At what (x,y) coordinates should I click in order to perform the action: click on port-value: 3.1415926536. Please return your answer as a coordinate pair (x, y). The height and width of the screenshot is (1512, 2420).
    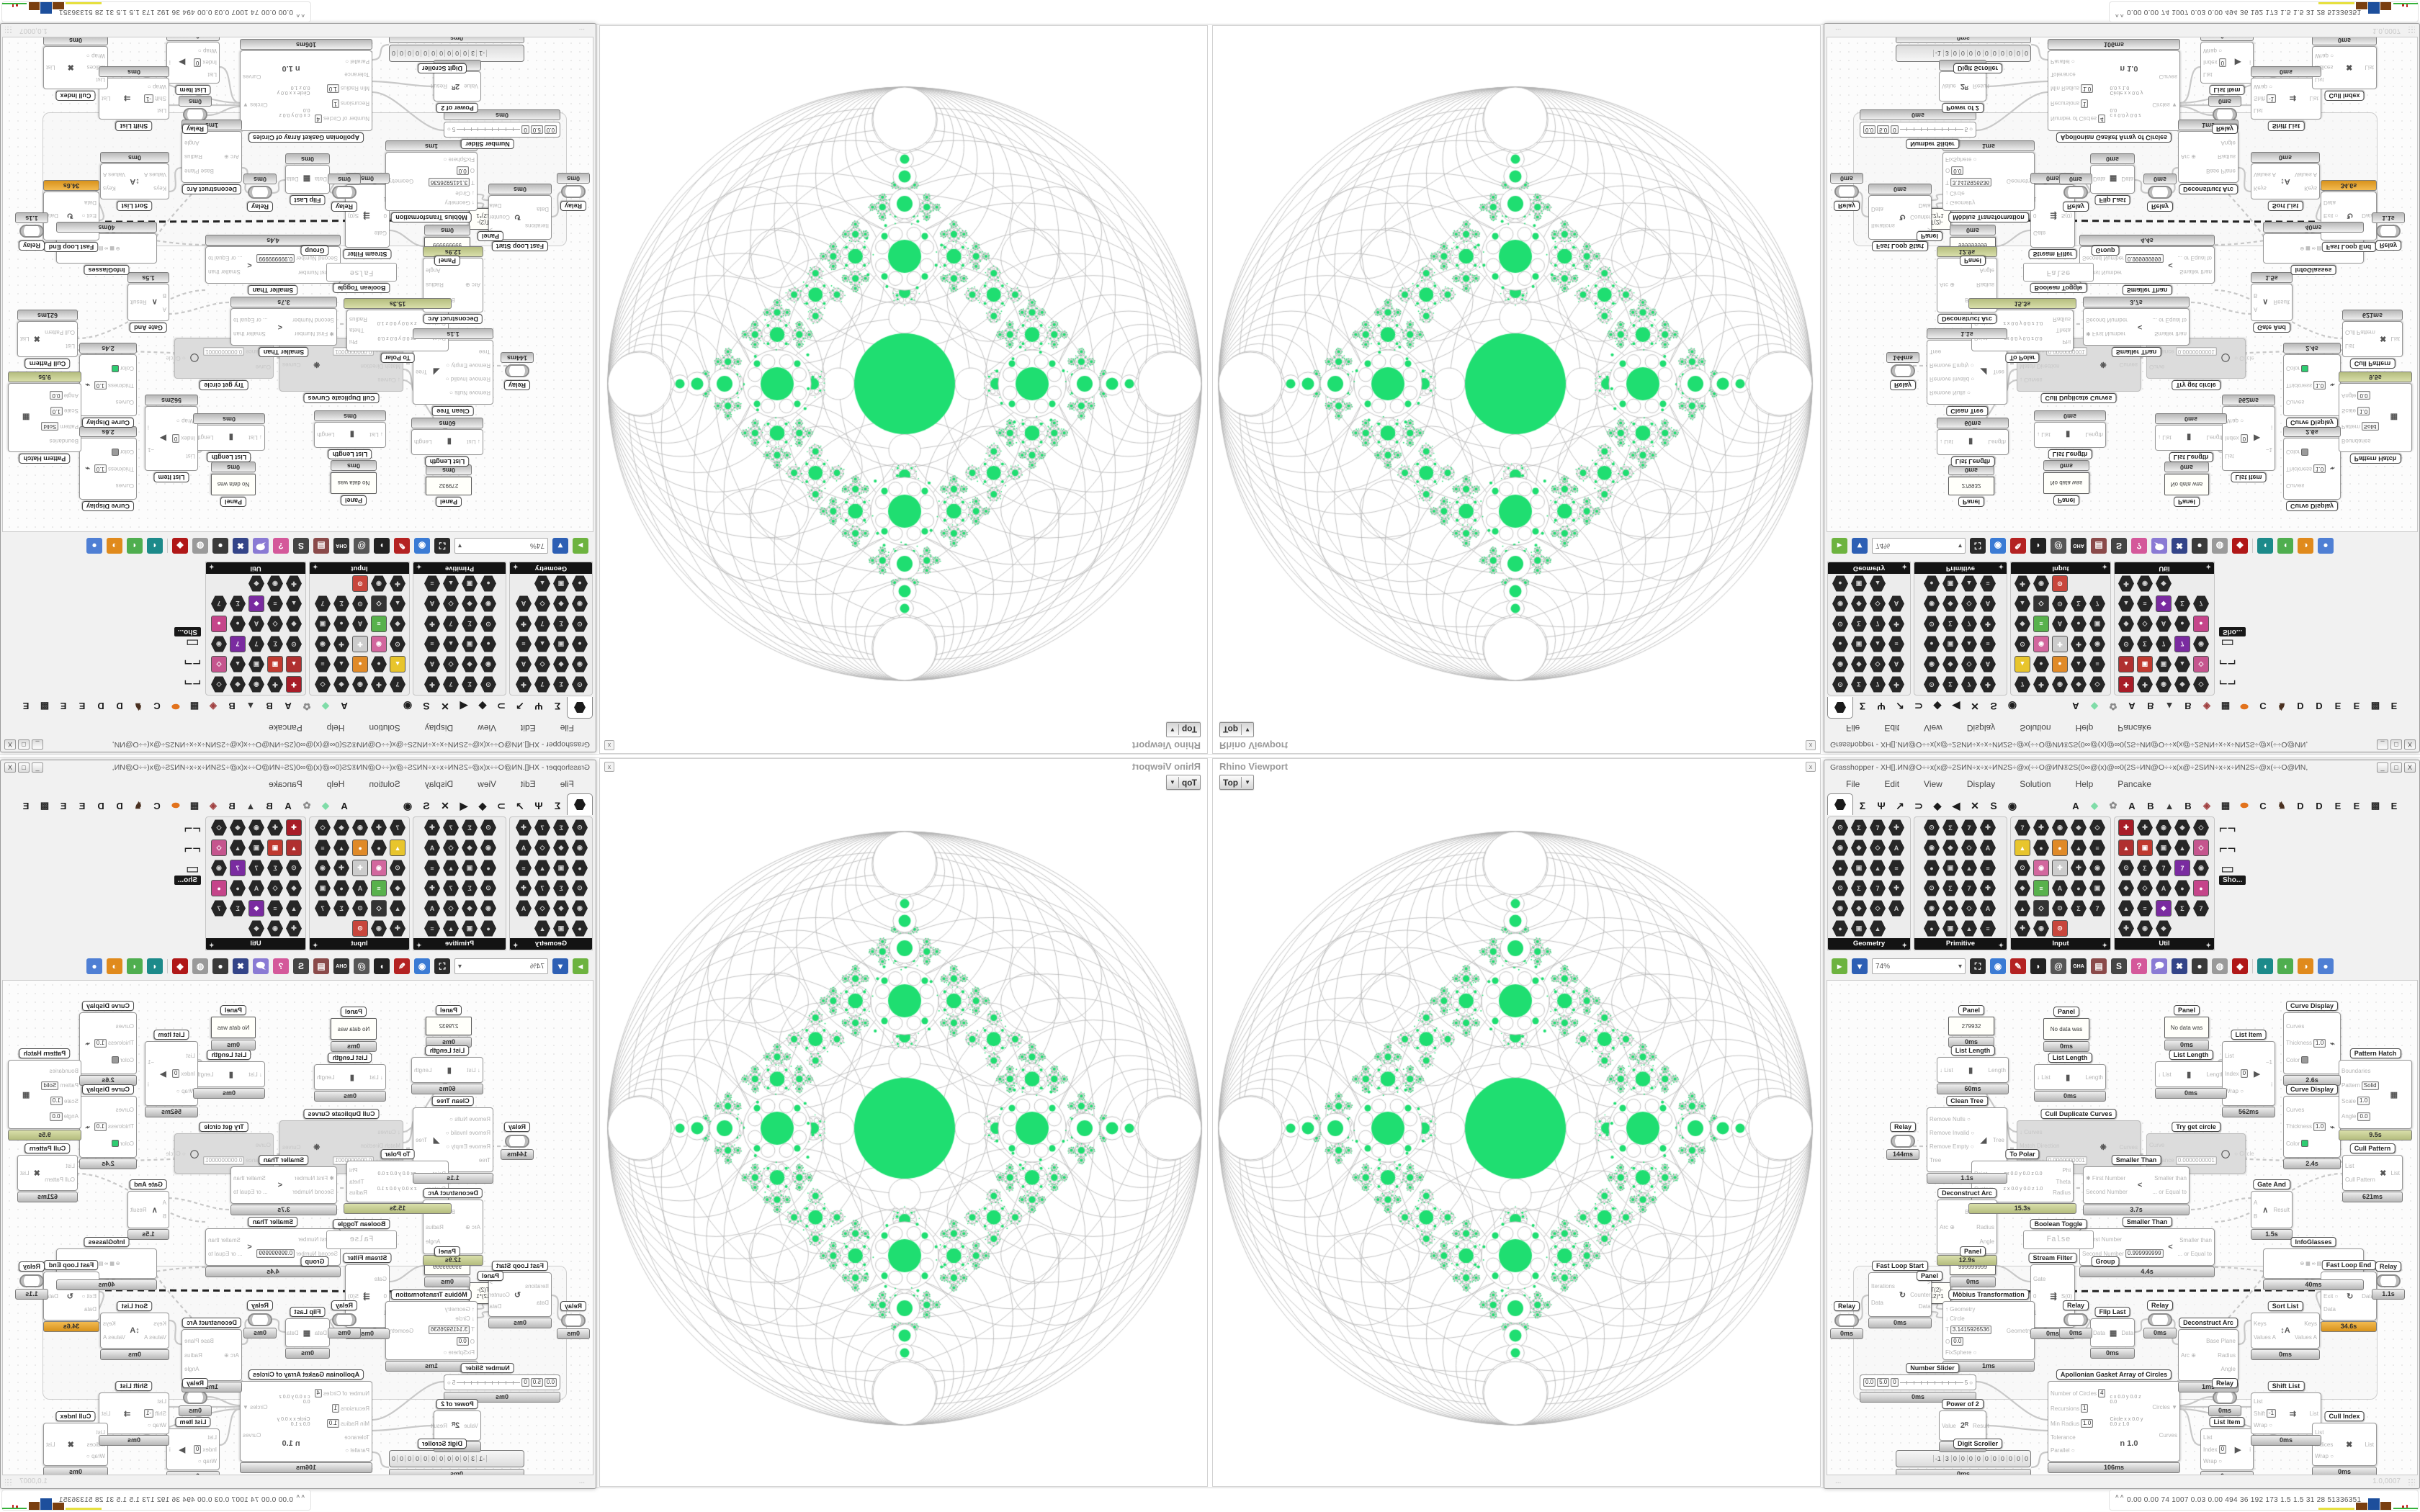
    Looking at the image, I should click on (449, 182).